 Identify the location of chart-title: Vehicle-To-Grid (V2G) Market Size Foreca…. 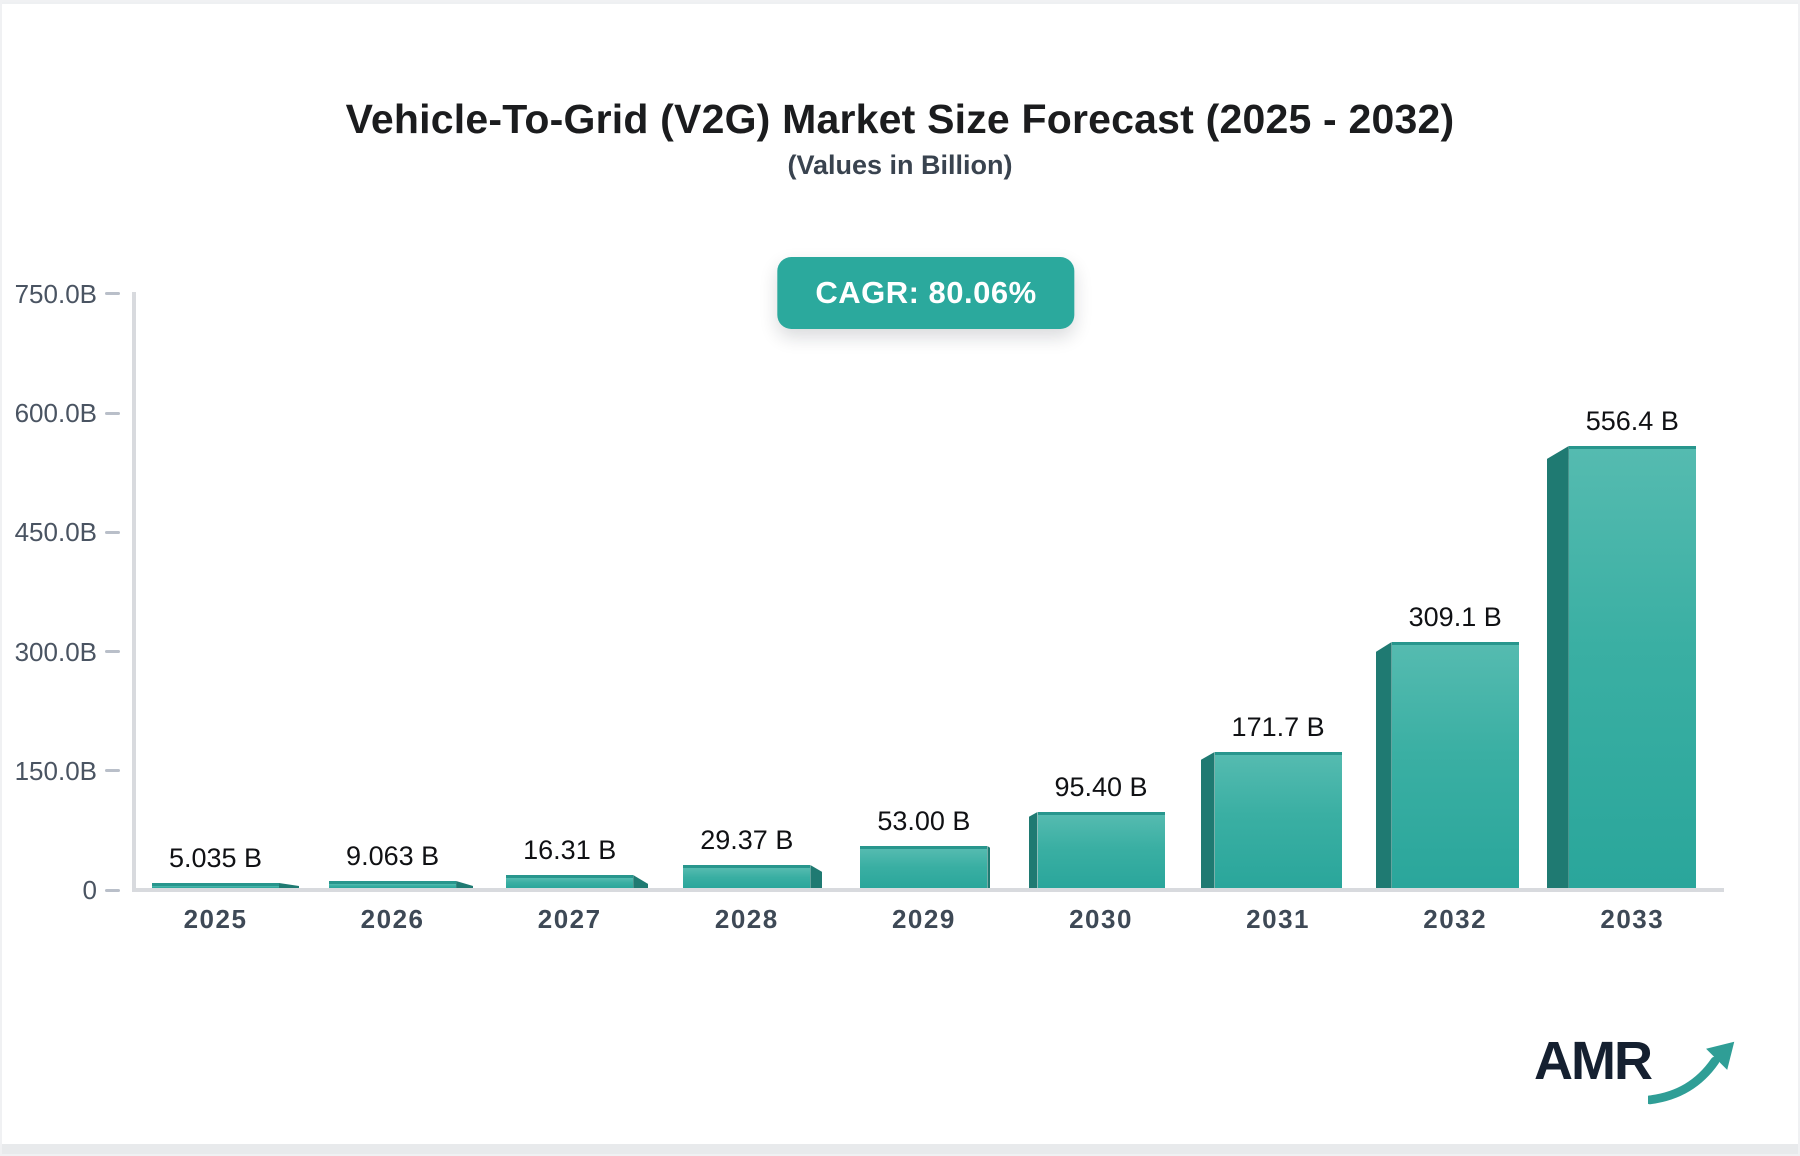
(900, 119).